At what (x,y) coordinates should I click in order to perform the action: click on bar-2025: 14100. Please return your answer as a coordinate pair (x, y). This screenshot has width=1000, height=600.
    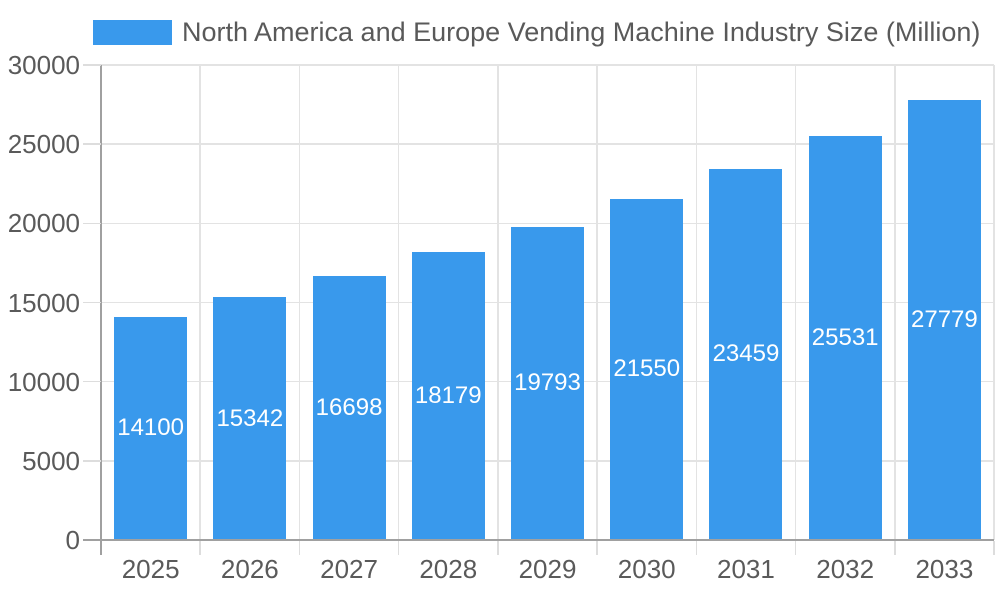
    Looking at the image, I should click on (151, 428).